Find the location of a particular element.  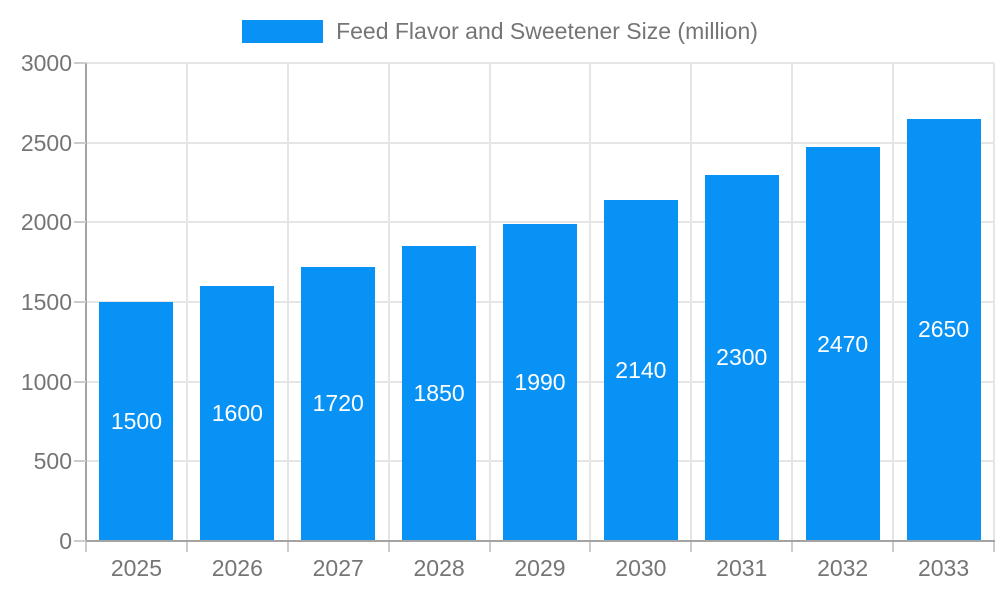

y-tick-label: 1500 is located at coordinates (46, 302).